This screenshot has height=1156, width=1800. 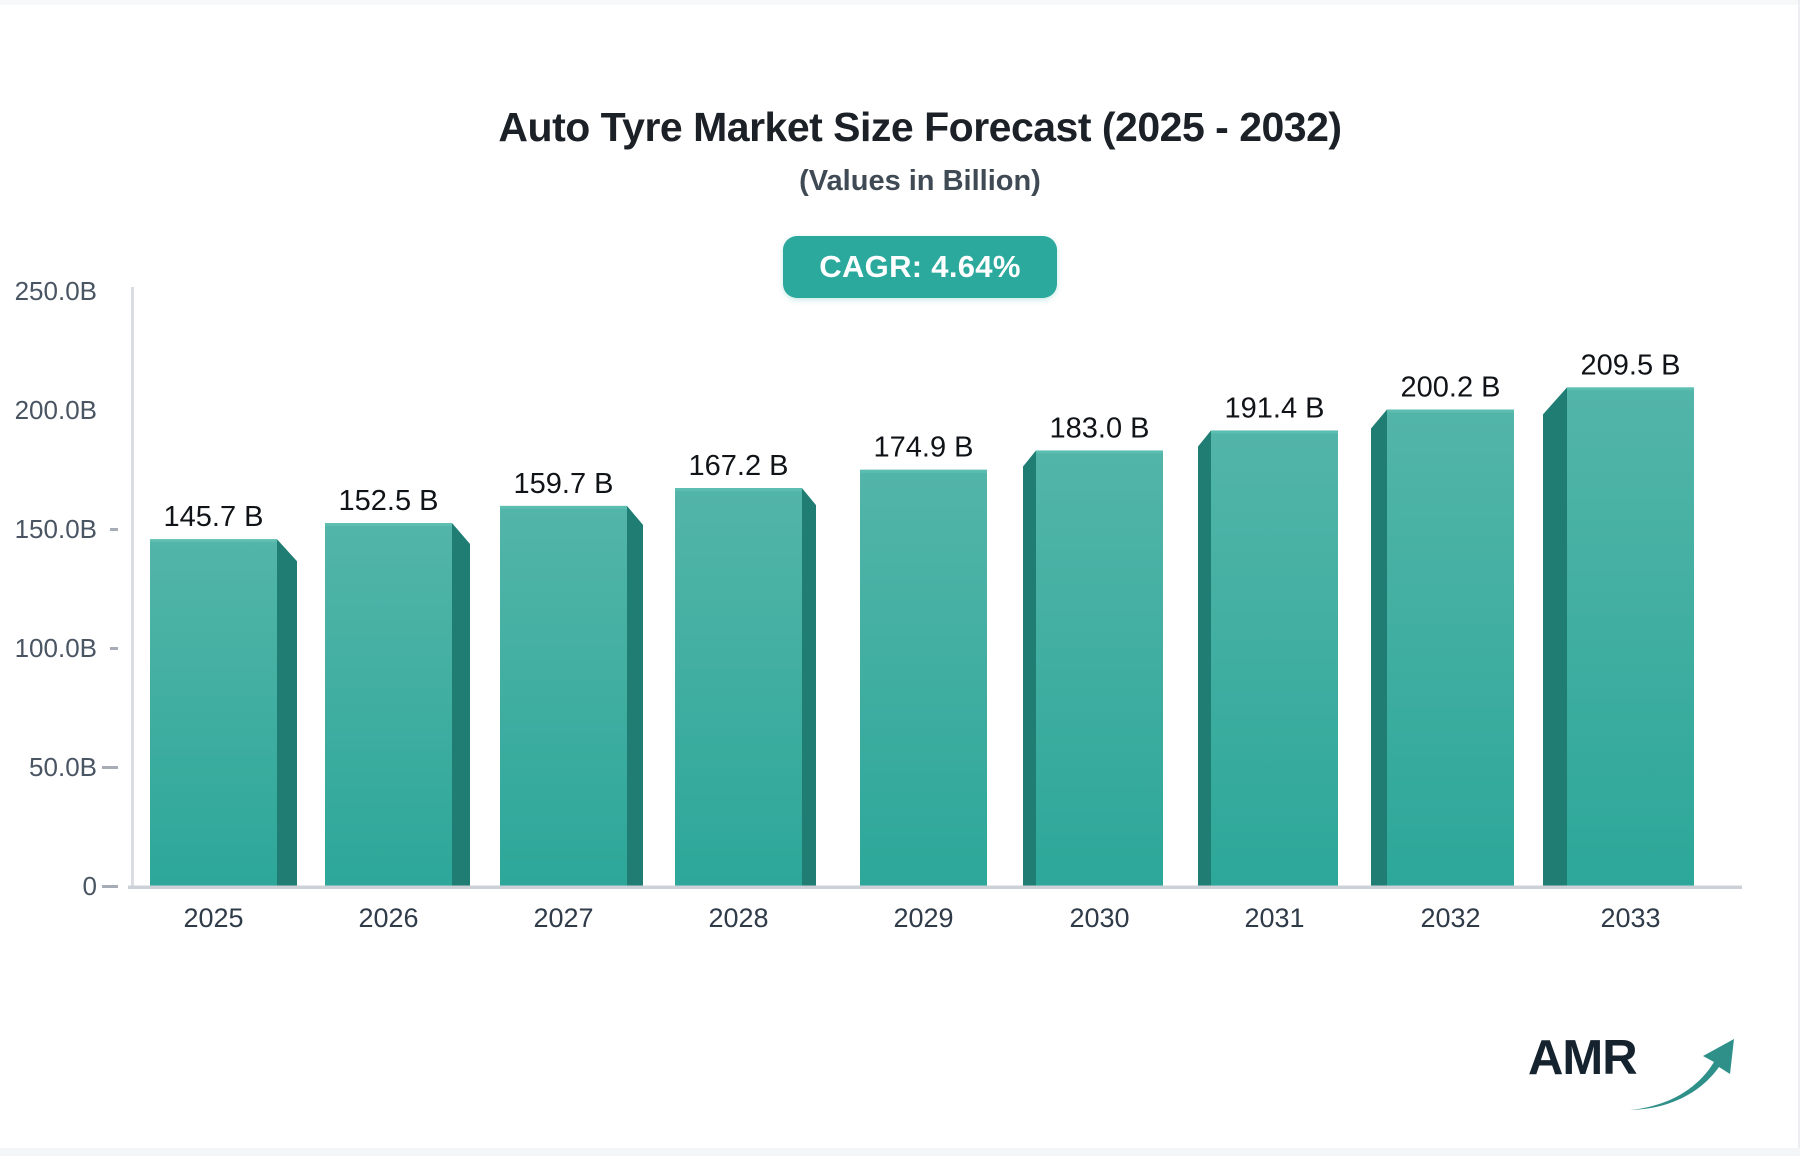 I want to click on bar-value-label: 200.2 B, so click(x=1451, y=388).